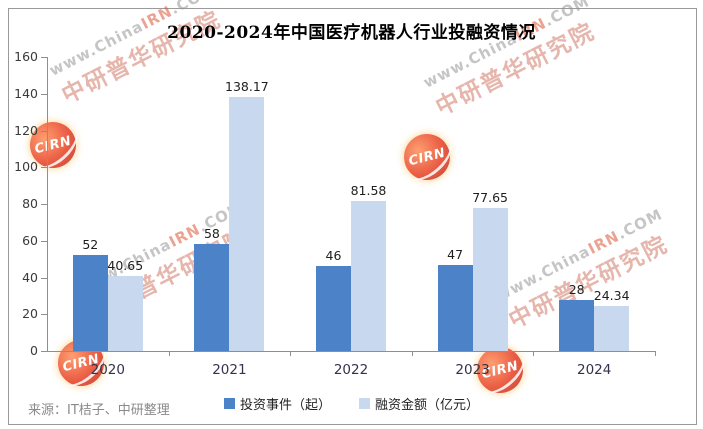  Describe the element at coordinates (90, 244) in the screenshot. I see `value-label-投资事件（起）-2020: 52` at that location.